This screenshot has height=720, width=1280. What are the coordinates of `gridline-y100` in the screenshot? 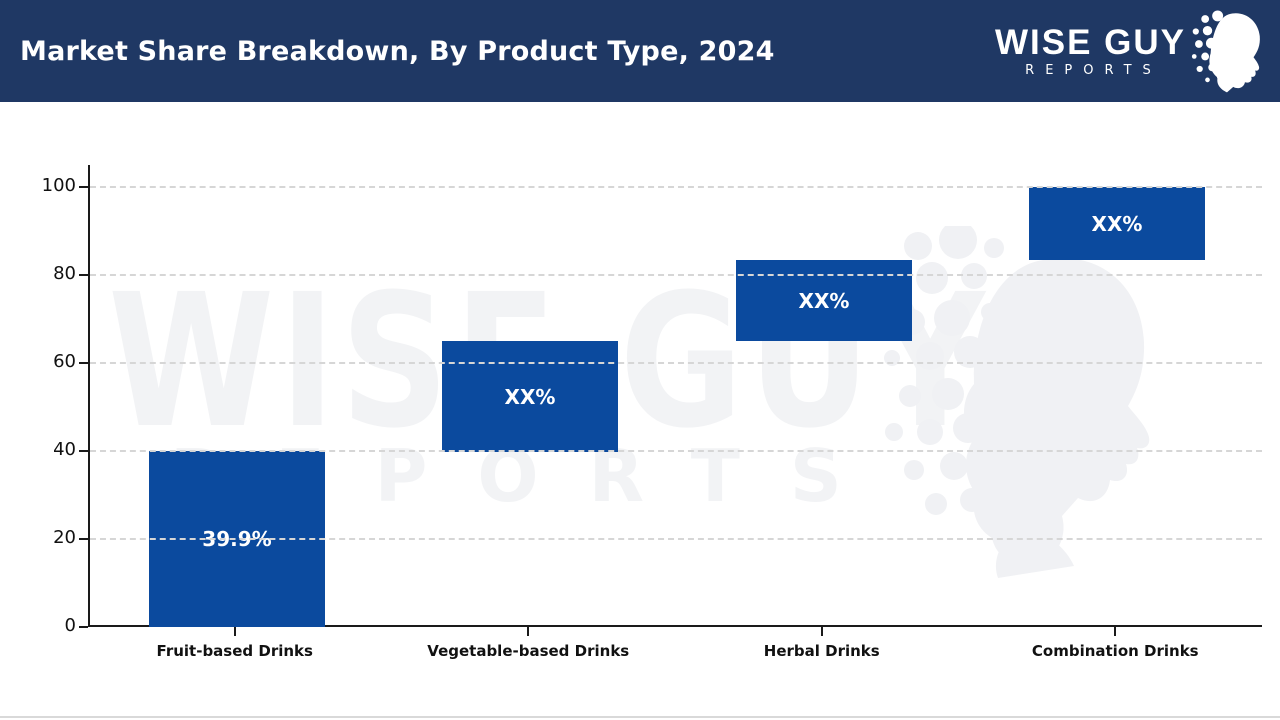 It's located at (676, 187).